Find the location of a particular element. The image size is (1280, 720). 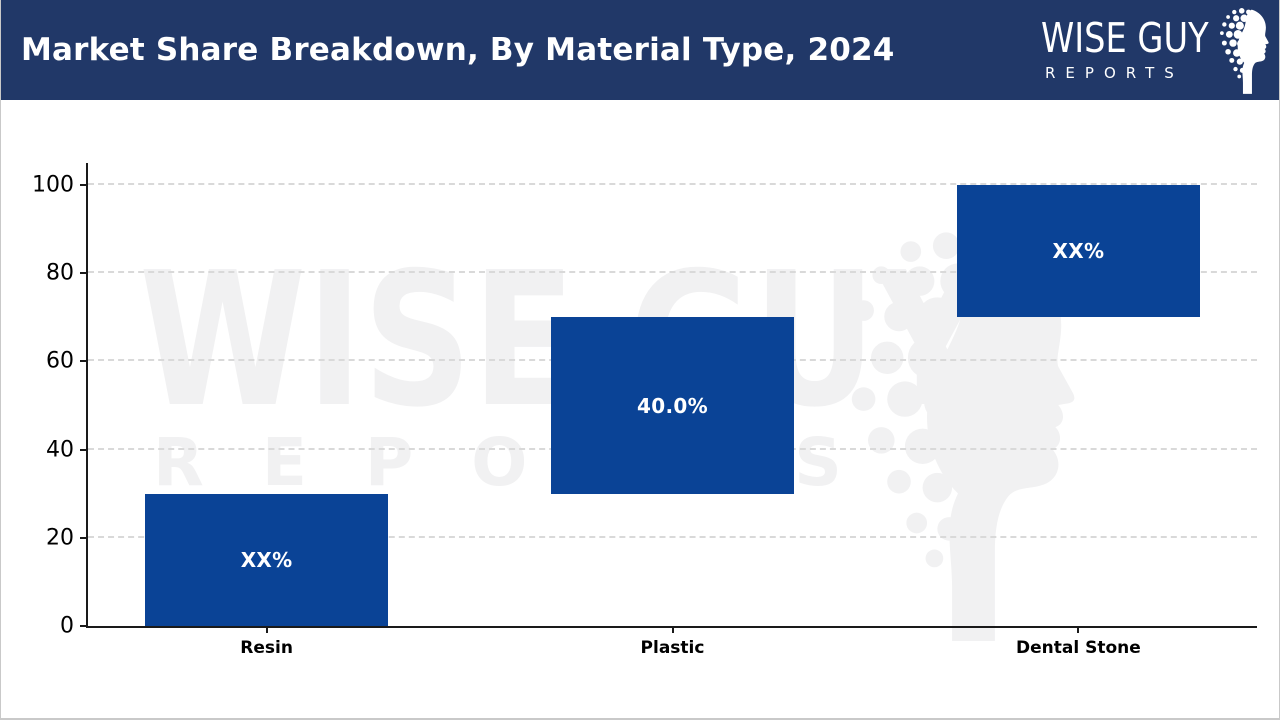

gridline-y100 is located at coordinates (672, 184).